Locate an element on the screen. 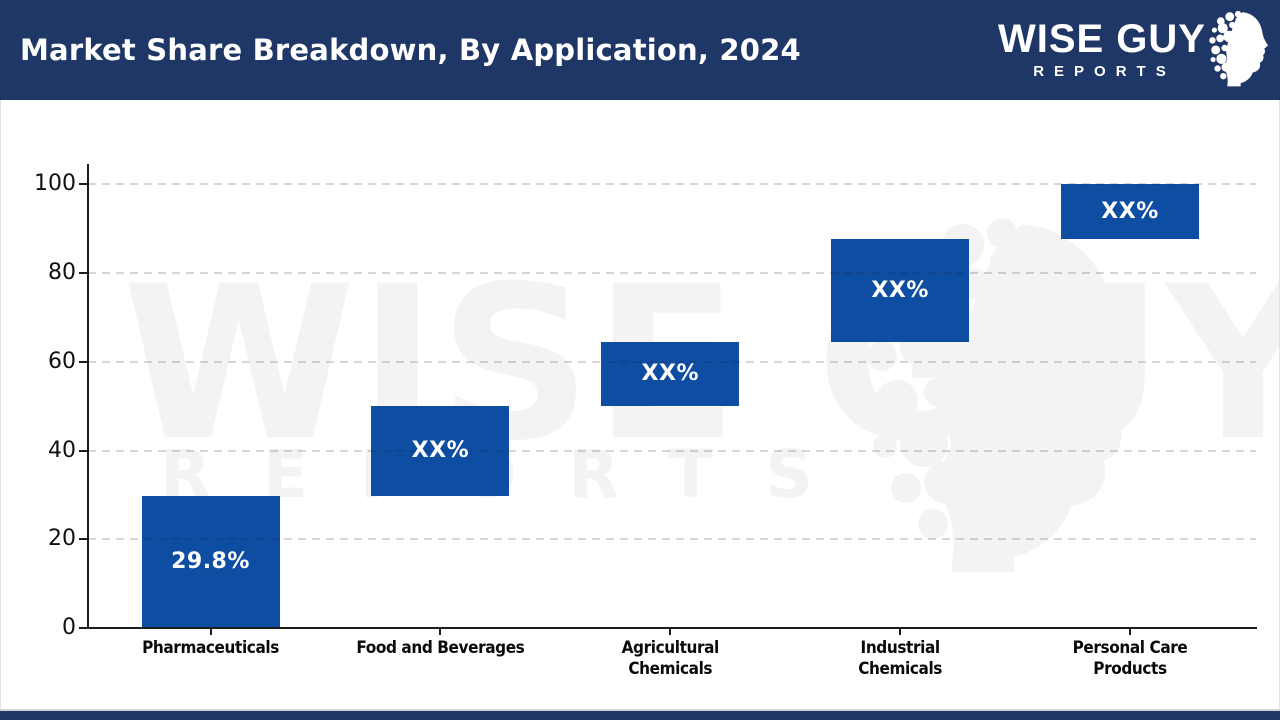 This screenshot has width=1280, height=720. category-label: Agricultural Chemicals is located at coordinates (670, 658).